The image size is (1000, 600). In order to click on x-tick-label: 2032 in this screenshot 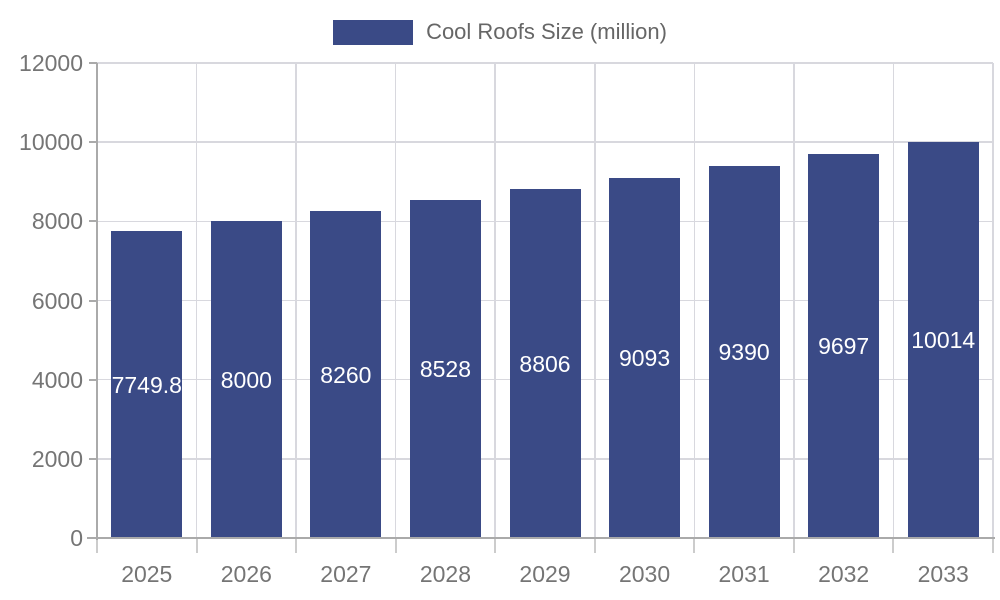, I will do `click(844, 574)`.